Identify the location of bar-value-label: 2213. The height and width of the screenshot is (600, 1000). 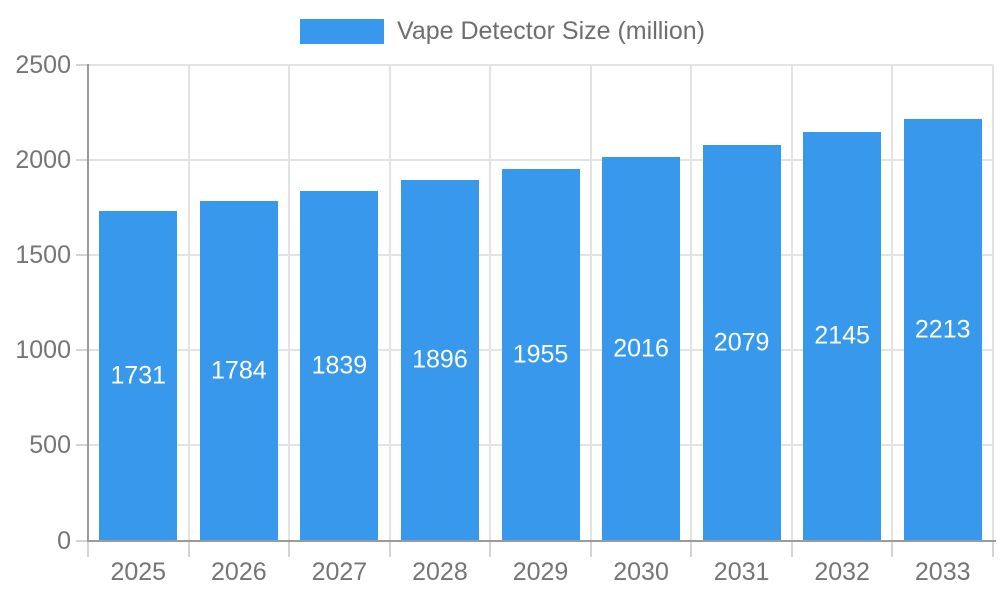
(942, 329).